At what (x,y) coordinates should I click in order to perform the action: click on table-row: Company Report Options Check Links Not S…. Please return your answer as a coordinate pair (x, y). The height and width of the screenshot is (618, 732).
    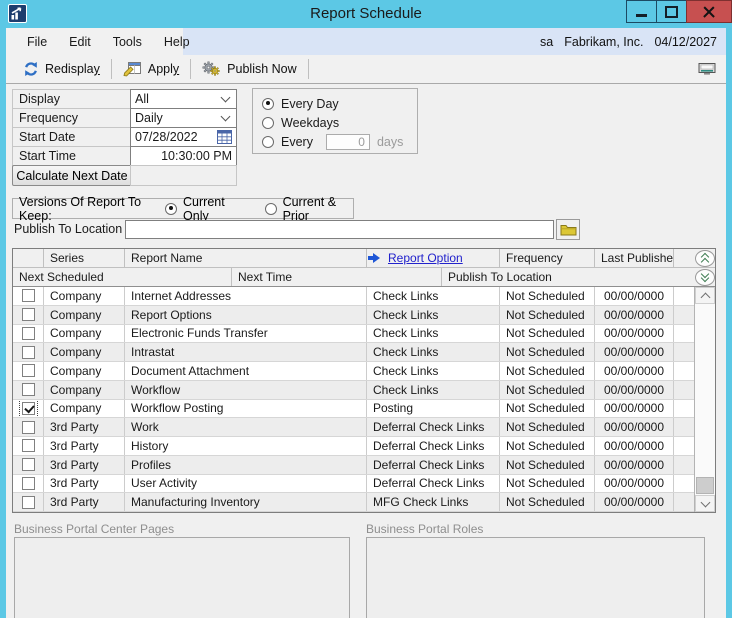
    Looking at the image, I should click on (364, 315).